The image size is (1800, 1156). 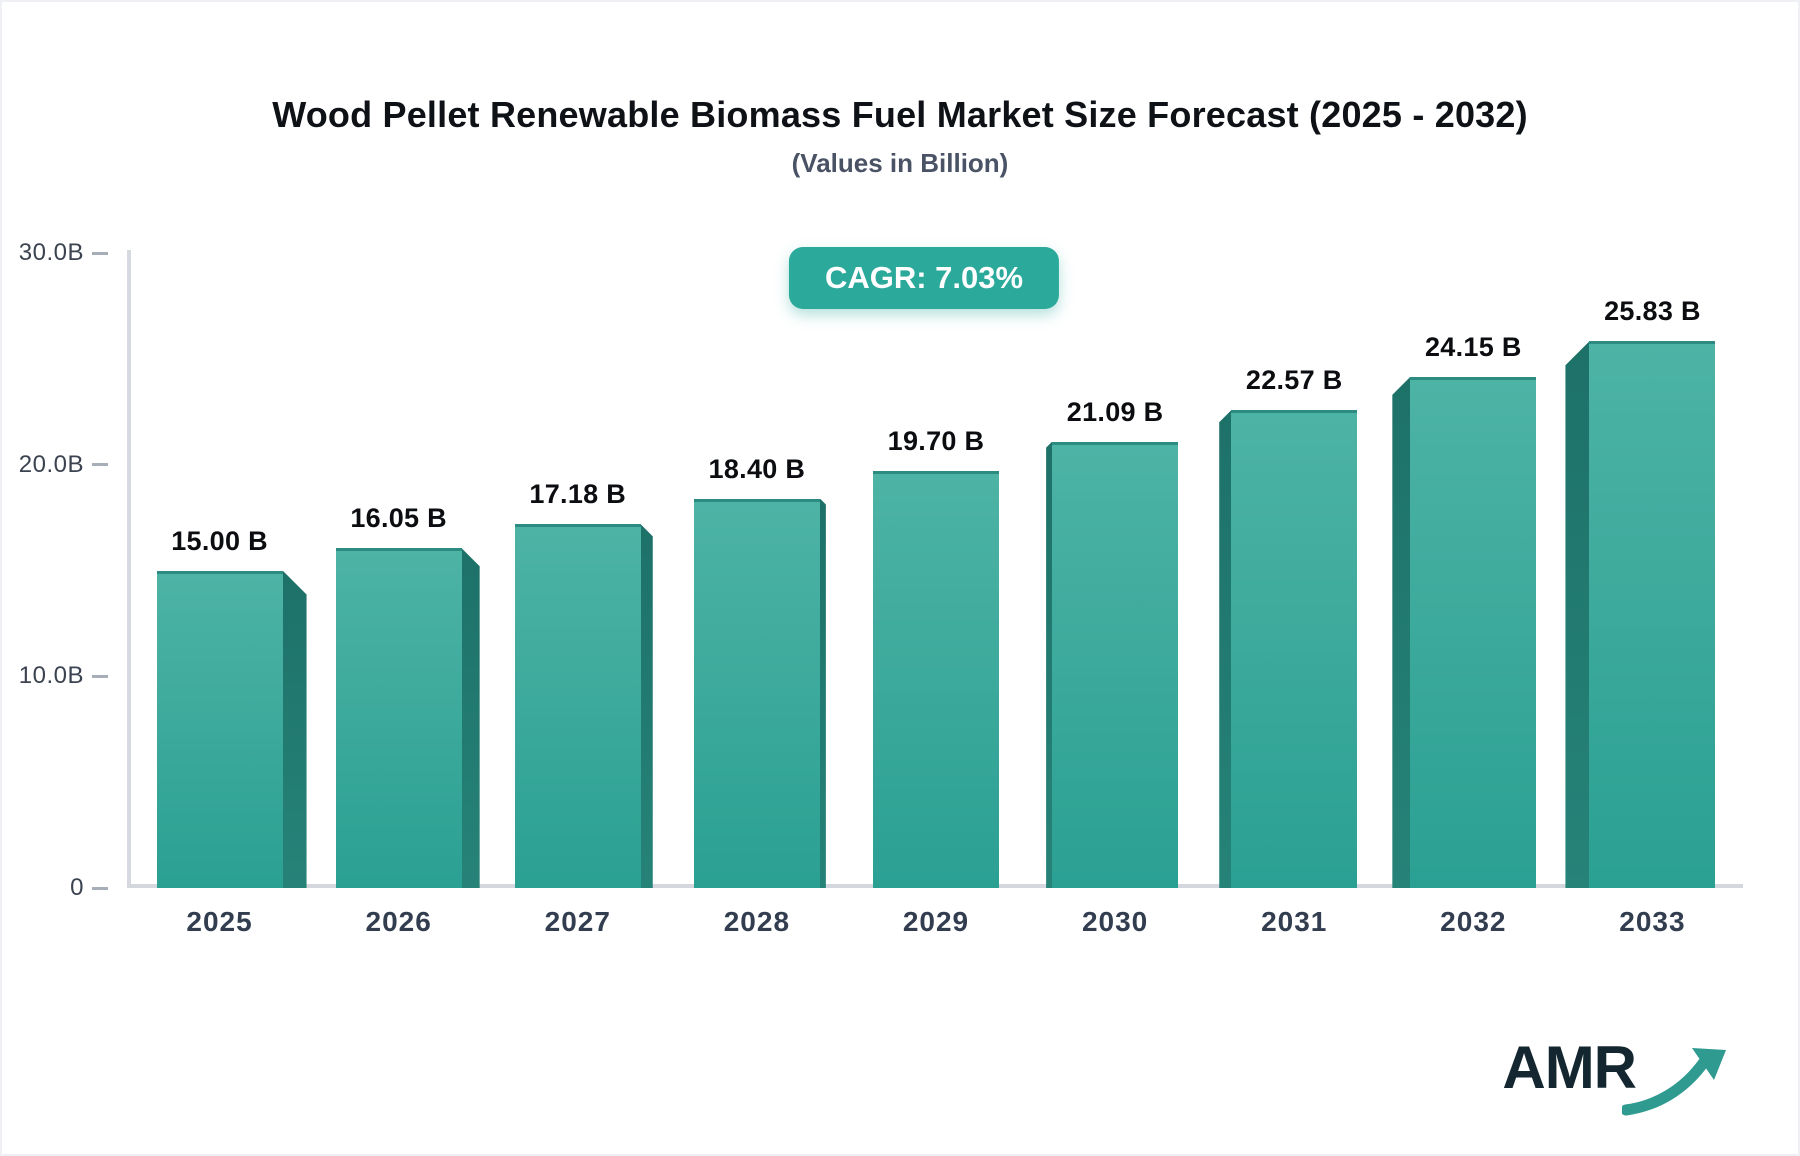 I want to click on amr-logo: AMR, so click(x=1616, y=1078).